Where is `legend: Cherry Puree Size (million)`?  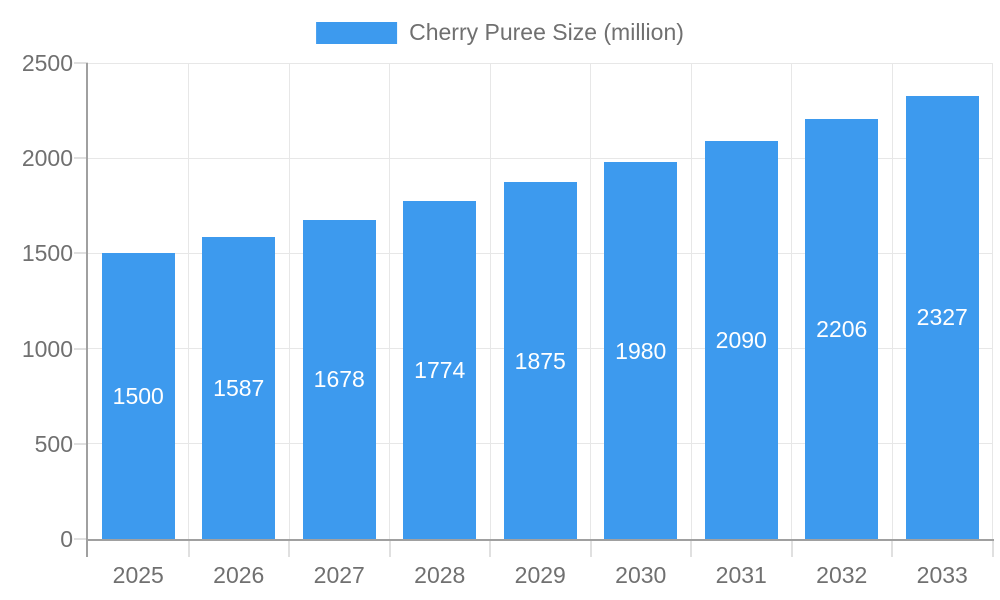
legend: Cherry Puree Size (million) is located at coordinates (500, 32).